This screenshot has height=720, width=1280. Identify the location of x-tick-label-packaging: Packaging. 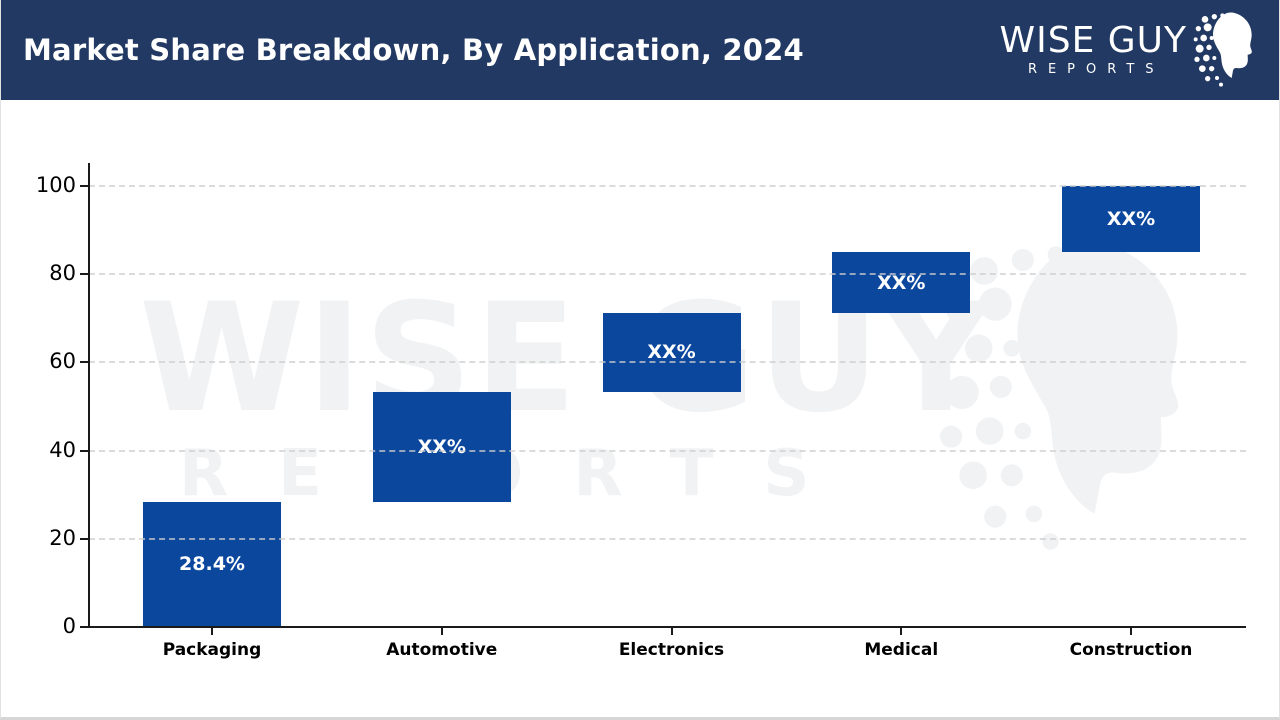
(212, 650).